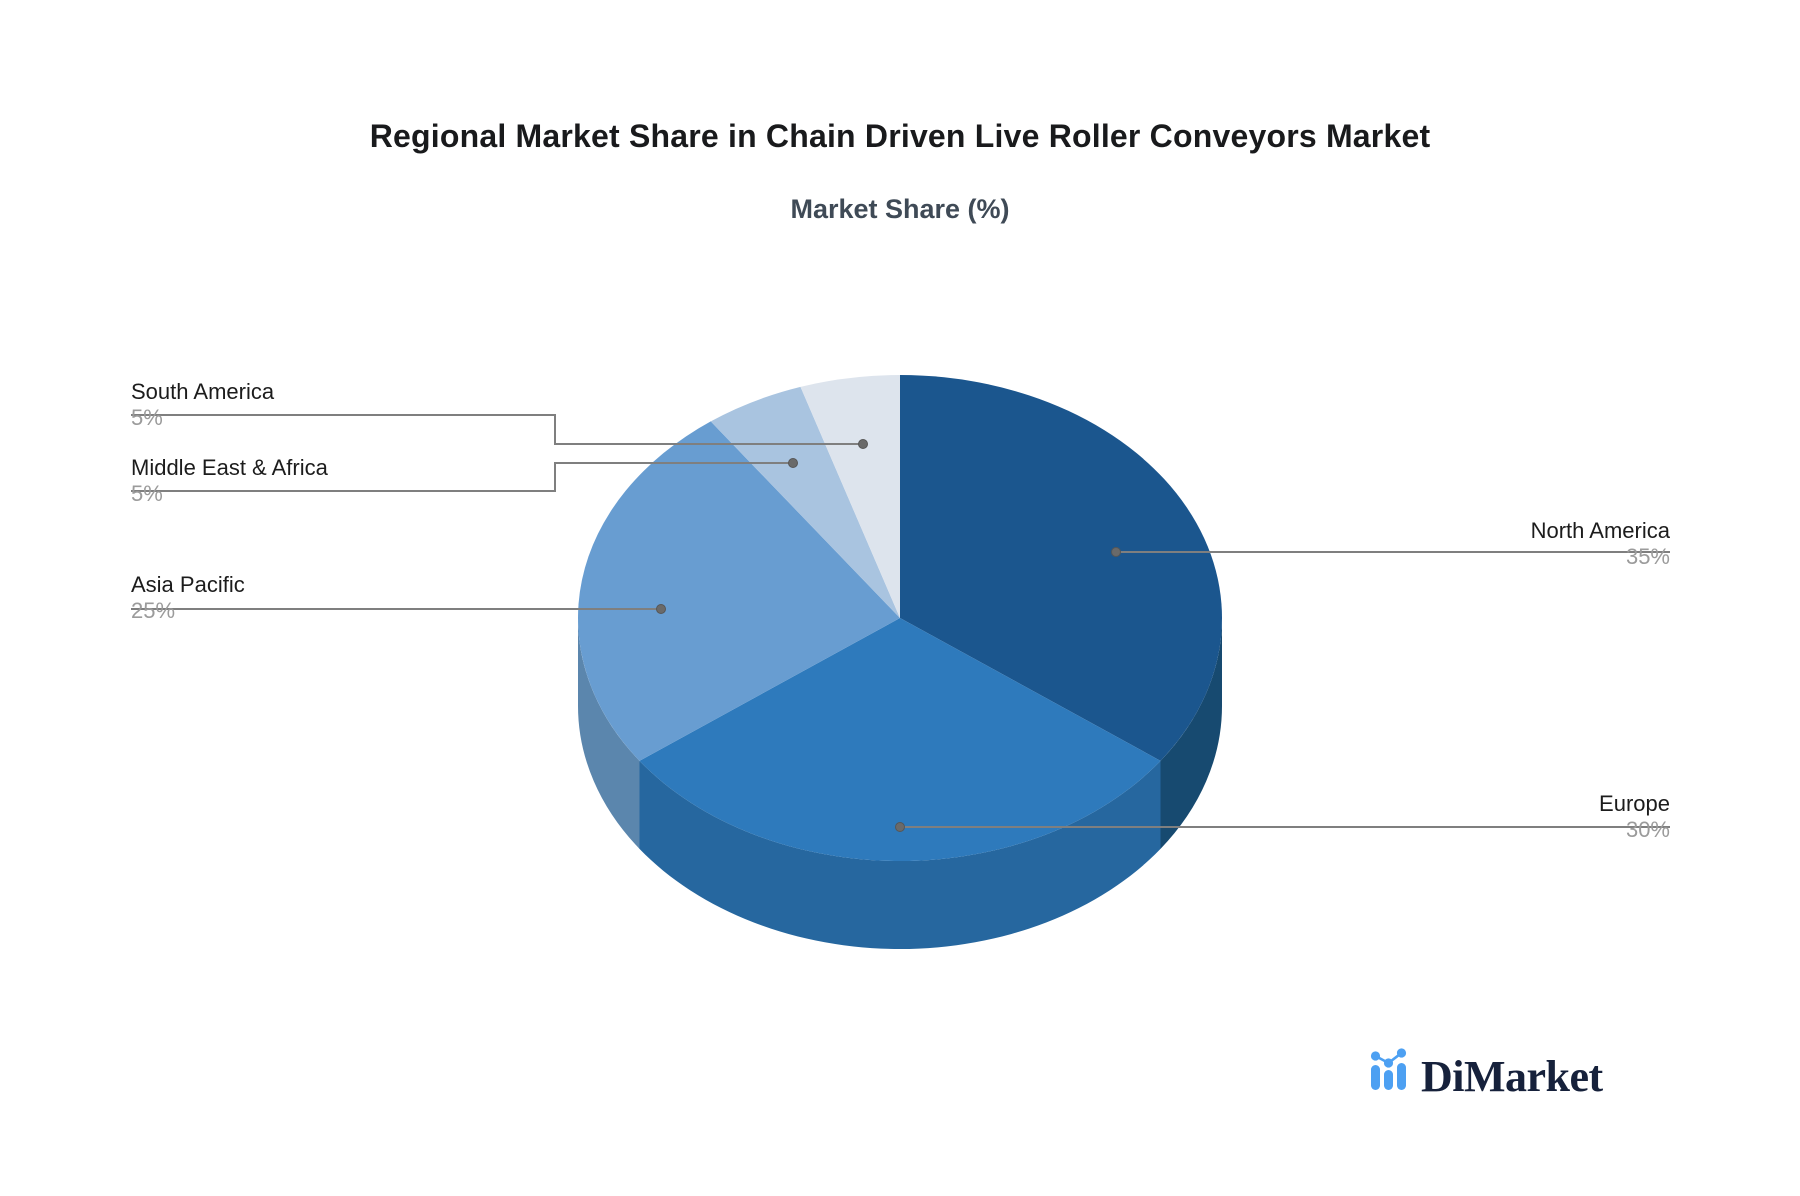 The width and height of the screenshot is (1800, 1196). I want to click on callout-value: 25%, so click(153, 610).